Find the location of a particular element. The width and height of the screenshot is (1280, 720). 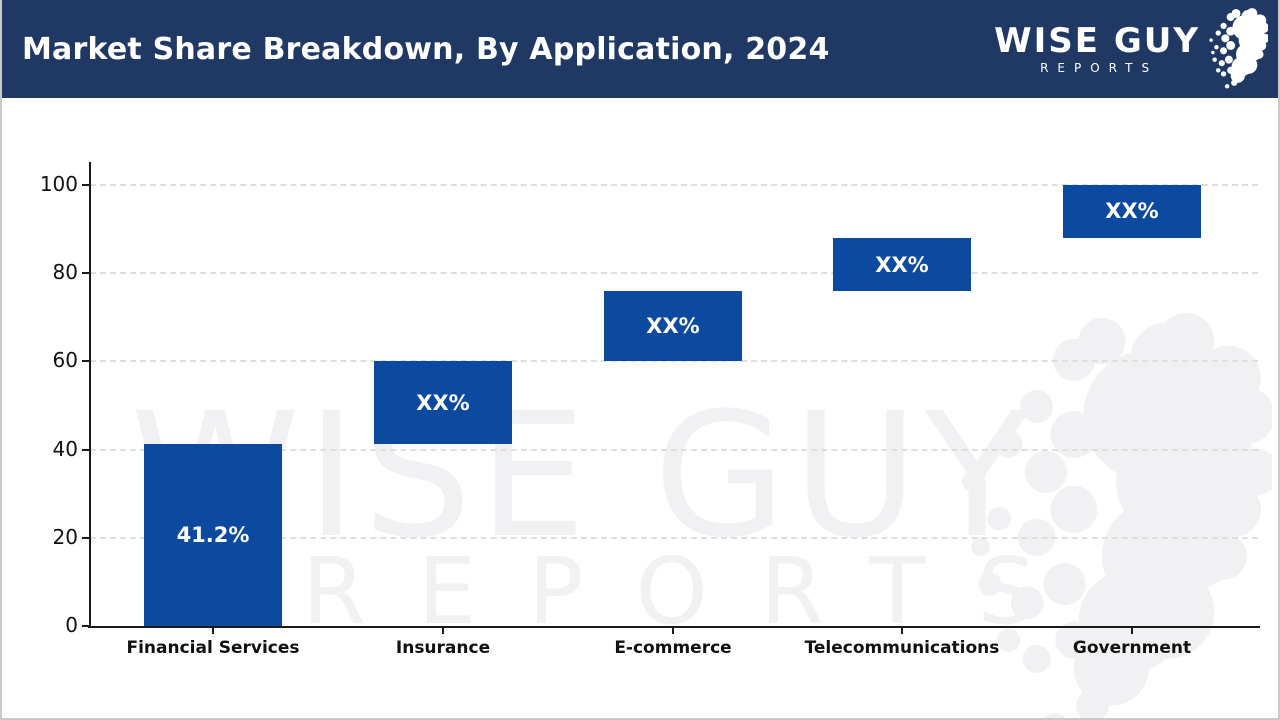

x-category-label: Financial Services is located at coordinates (213, 648).